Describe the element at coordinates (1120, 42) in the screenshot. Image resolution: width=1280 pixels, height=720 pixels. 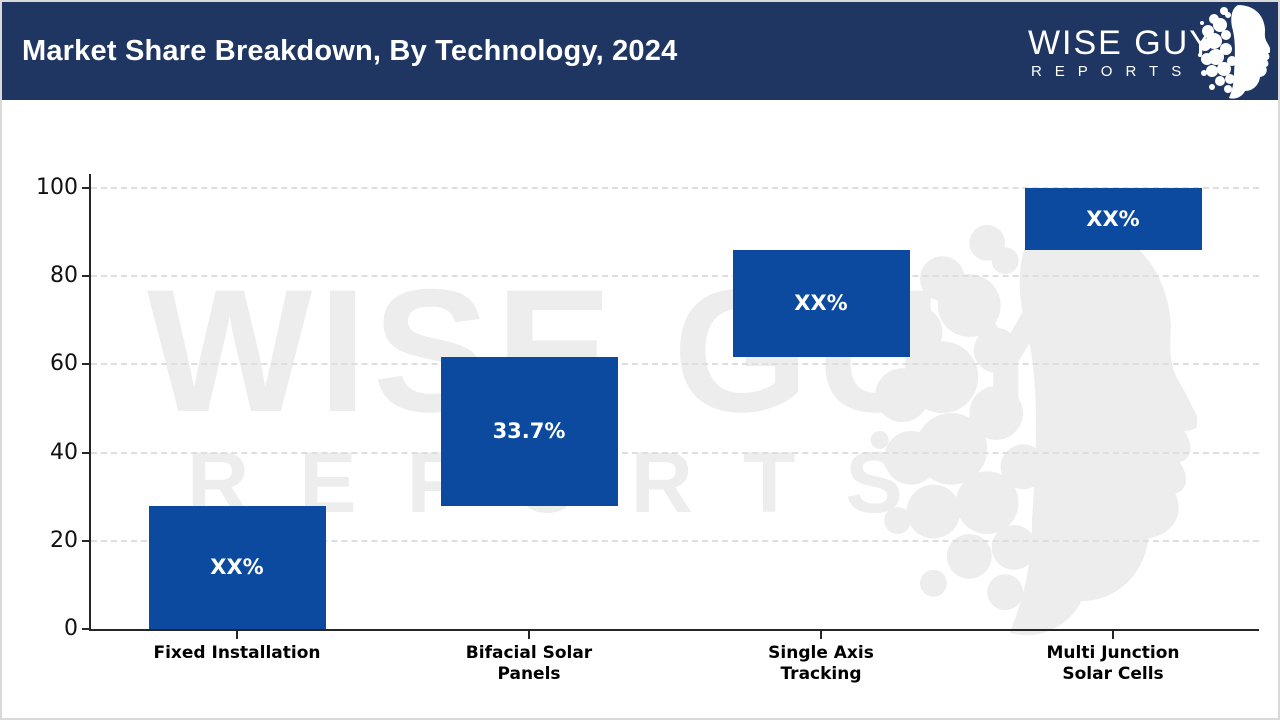
I see `logo-wordmark-line1: WISE GUY` at that location.